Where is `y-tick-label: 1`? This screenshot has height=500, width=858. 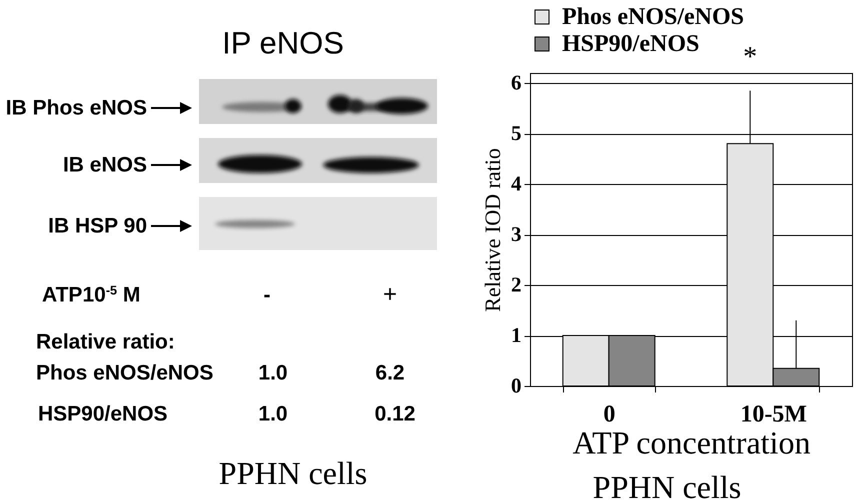 y-tick-label: 1 is located at coordinates (516, 335).